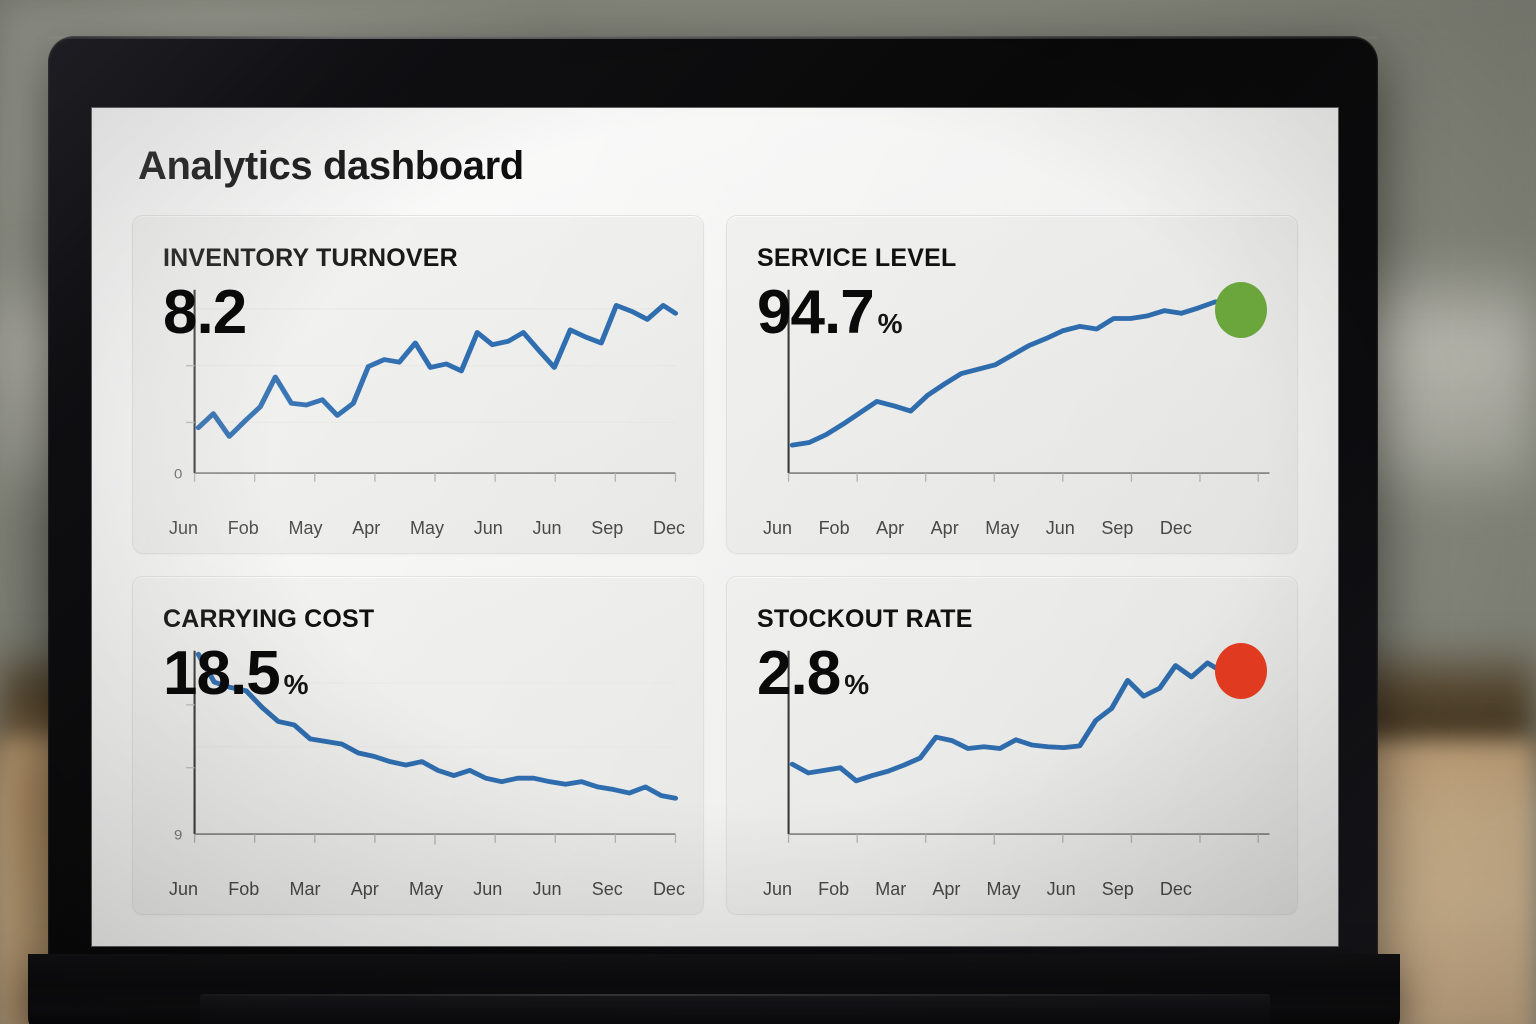 This screenshot has width=1536, height=1024. Describe the element at coordinates (1241, 310) in the screenshot. I see `status-indicator-green` at that location.